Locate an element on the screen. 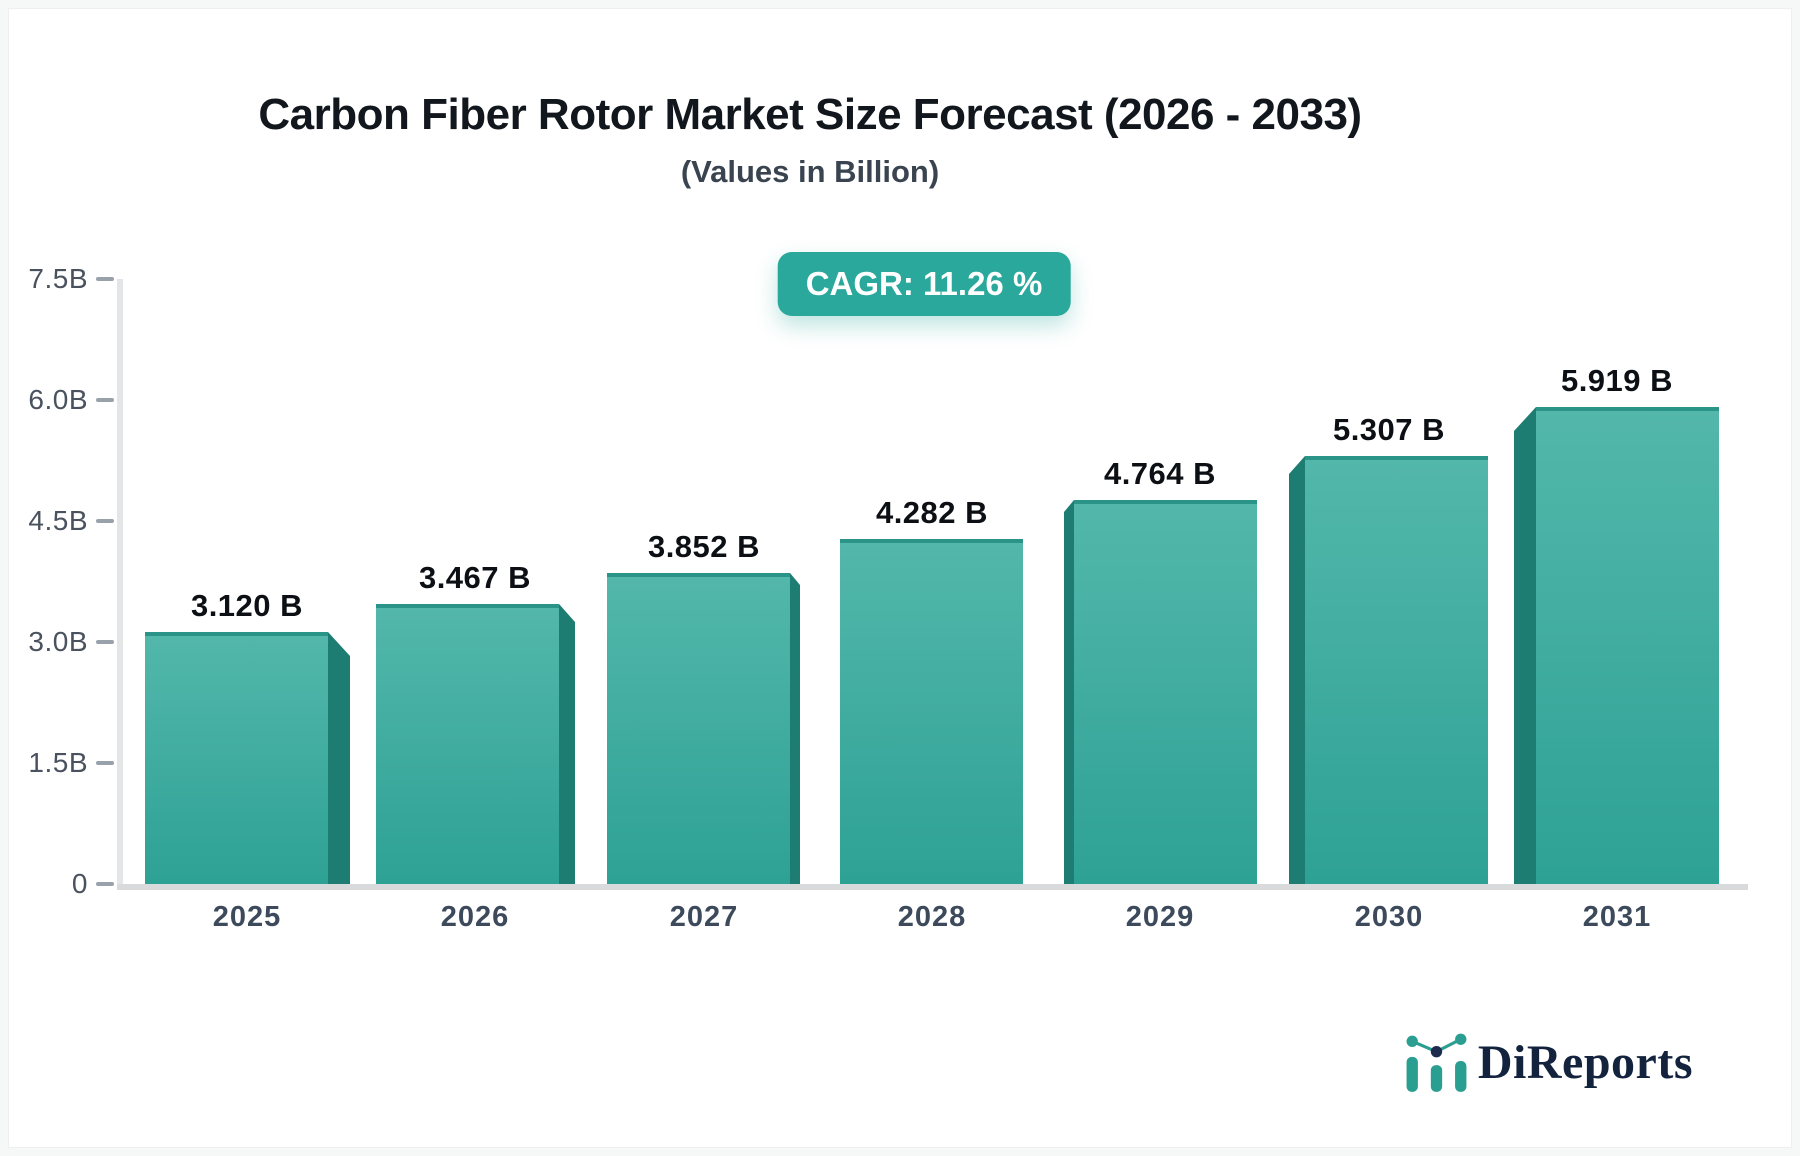 This screenshot has height=1156, width=1800. x-axis-label-2028: 2028 is located at coordinates (932, 917).